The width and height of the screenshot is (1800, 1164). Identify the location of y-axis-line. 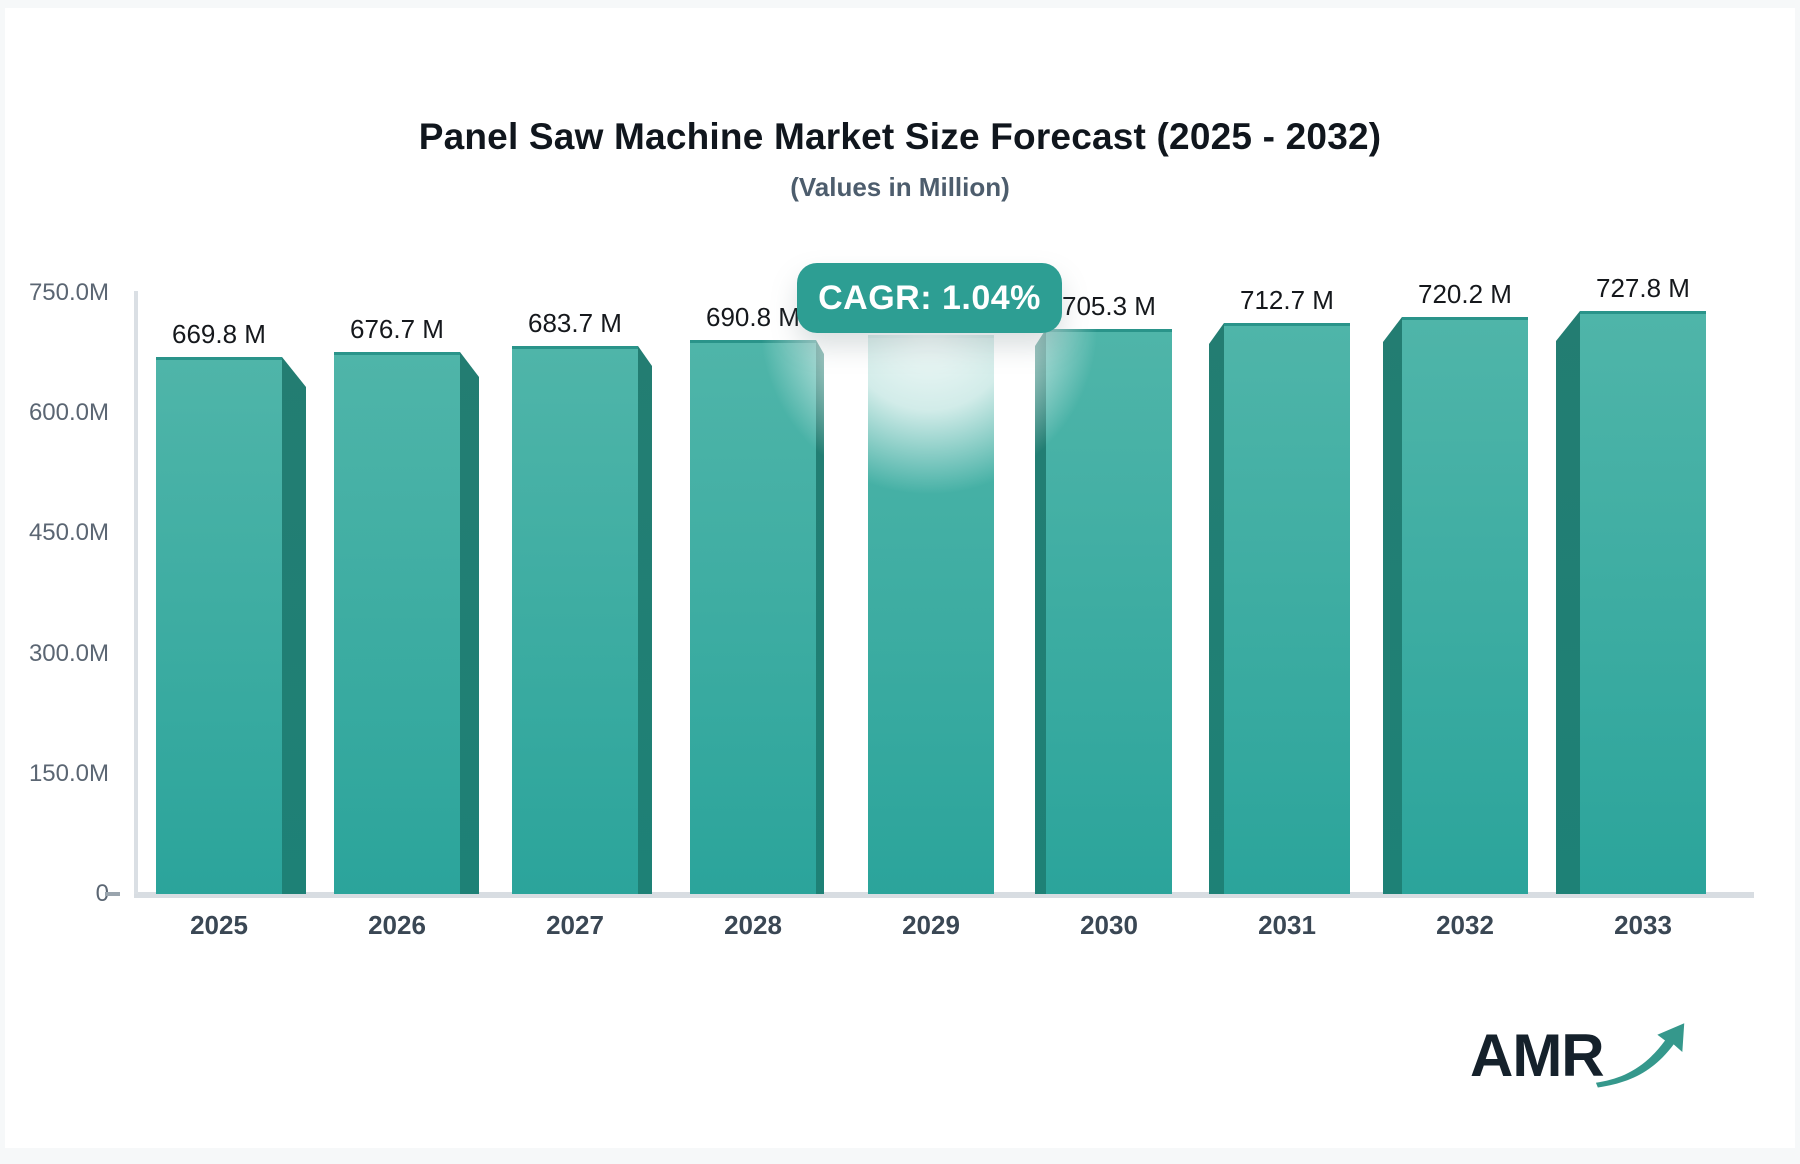
(136, 592).